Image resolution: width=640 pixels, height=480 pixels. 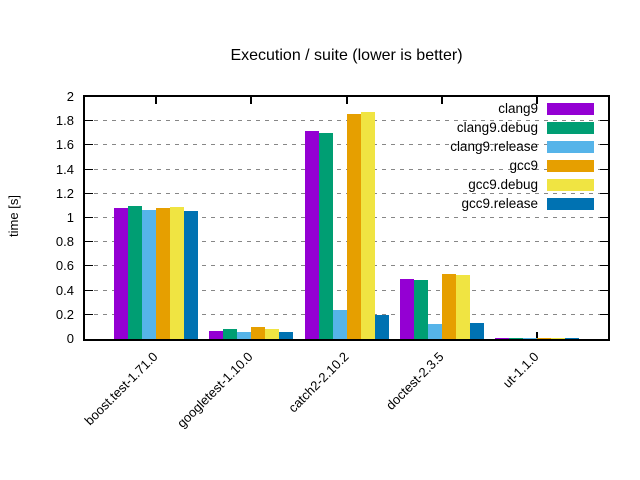 What do you see at coordinates (64, 242) in the screenshot?
I see `y-tick-label: 0.8` at bounding box center [64, 242].